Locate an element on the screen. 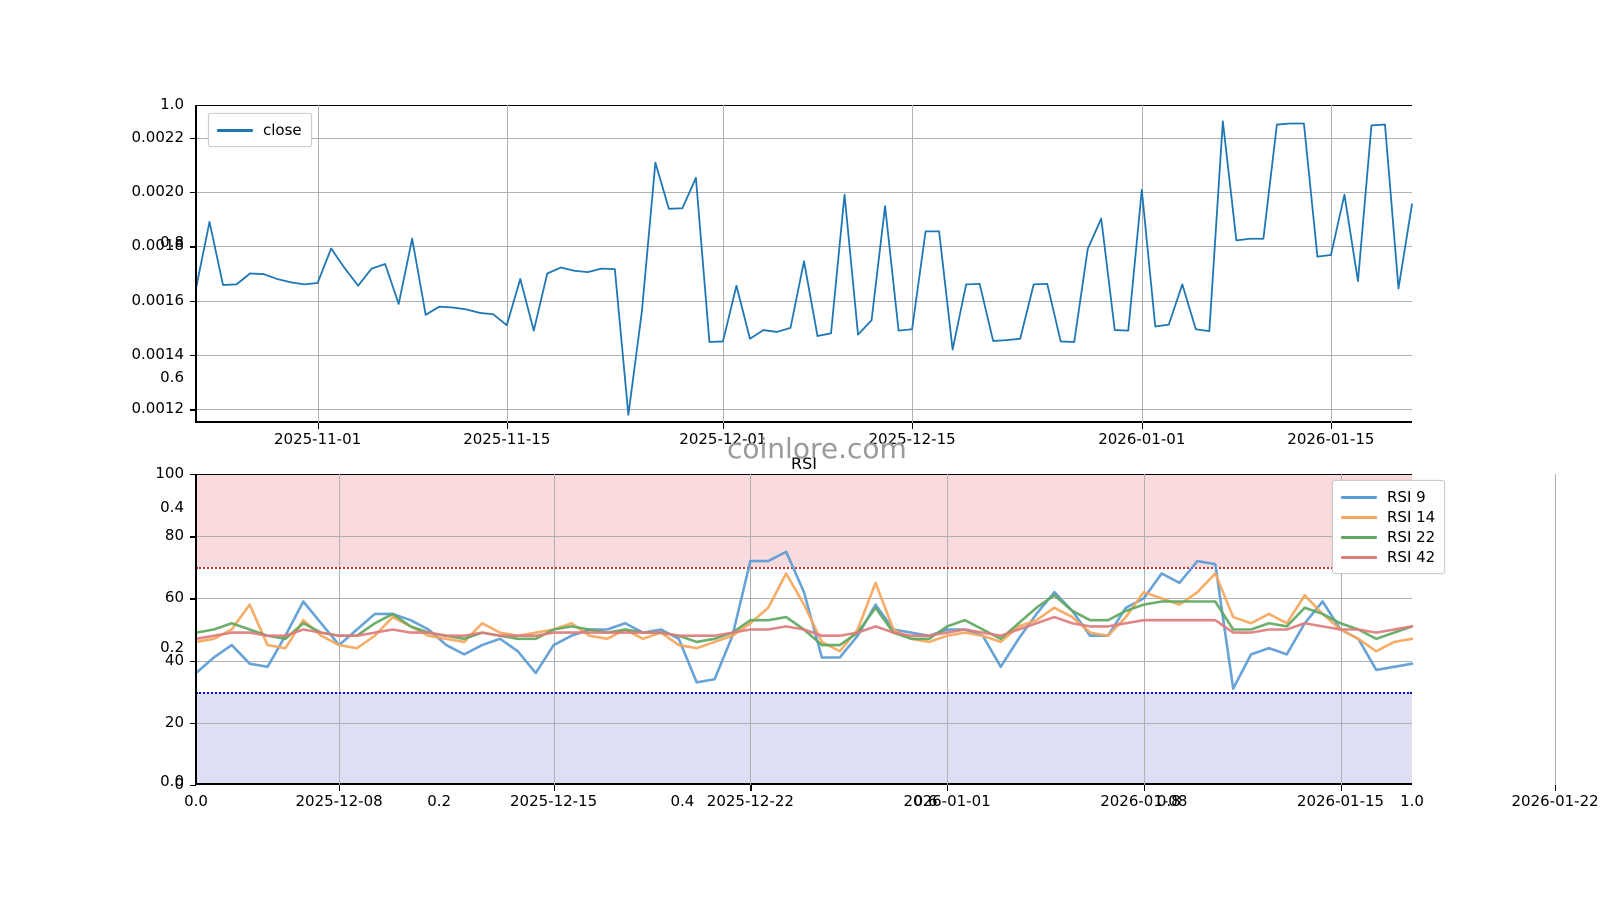  price-frame-top is located at coordinates (804, 105).